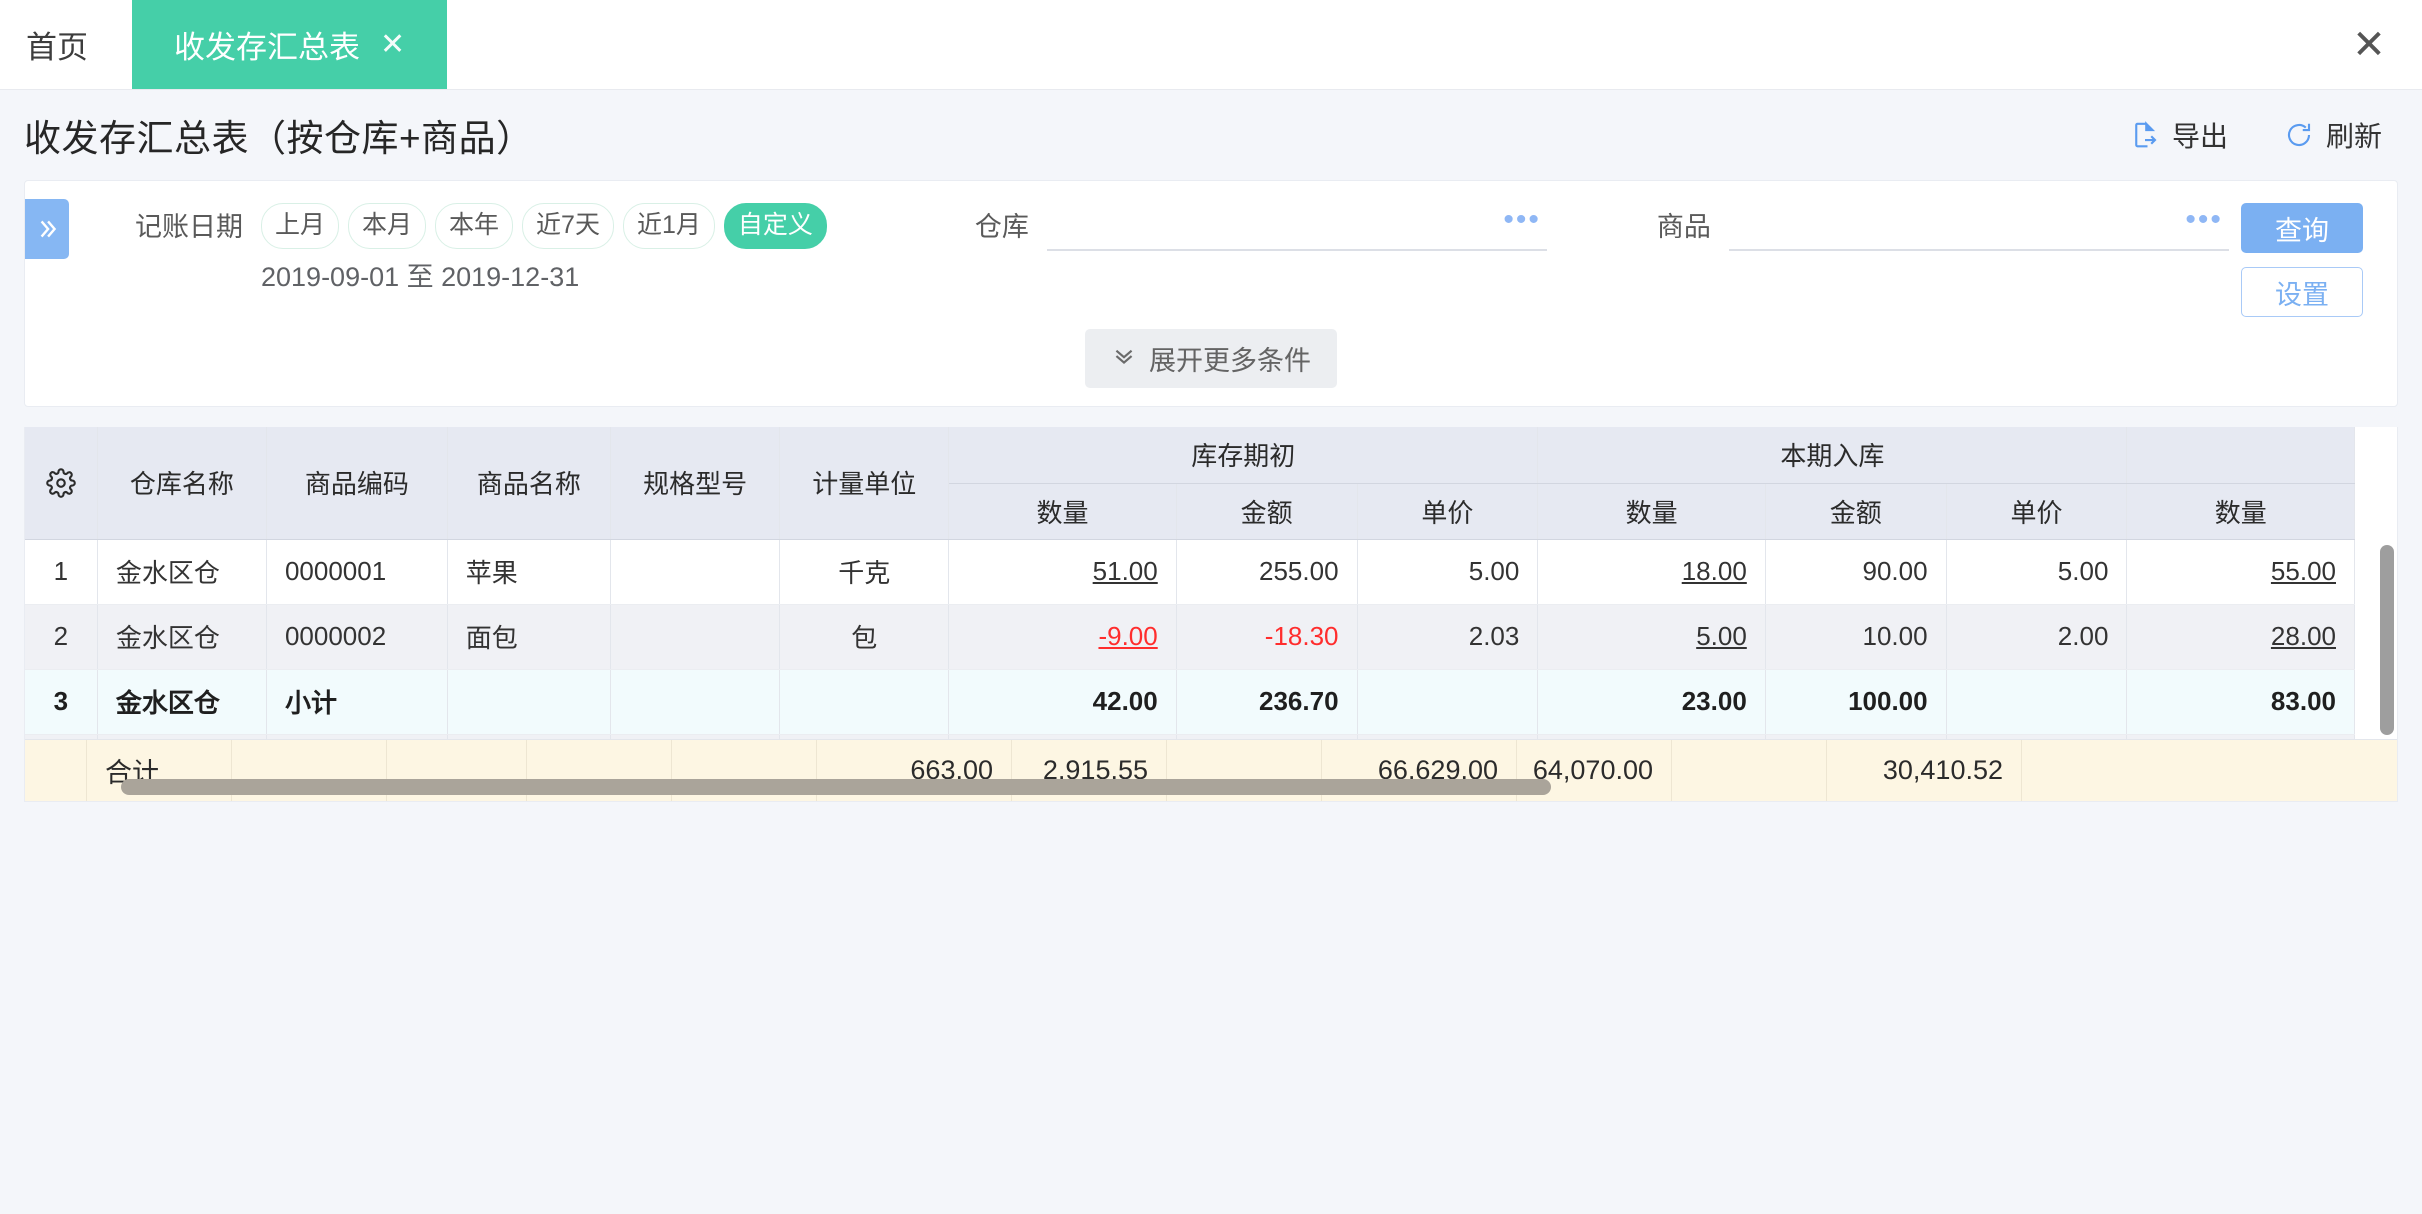 This screenshot has width=2422, height=1214. Describe the element at coordinates (864, 637) in the screenshot. I see `cell-unit: 包` at that location.